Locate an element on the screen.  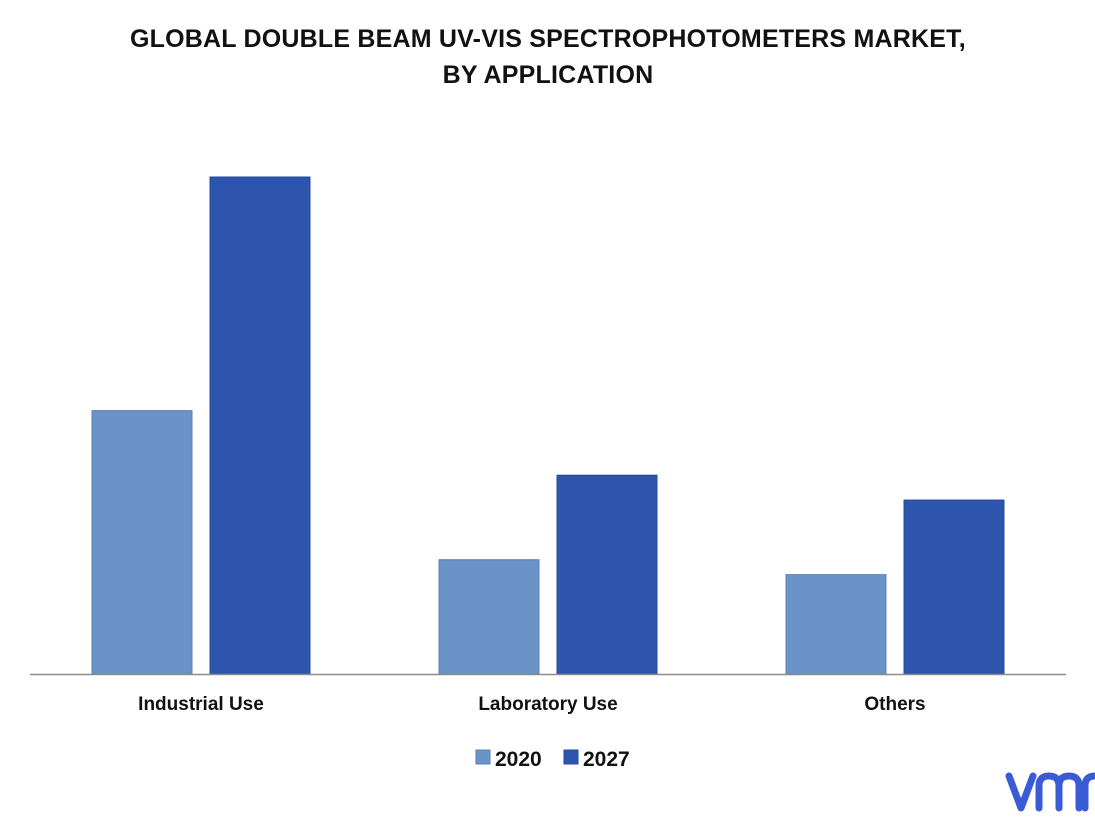
vmr-logo-m is located at coordinates (1059, 792).